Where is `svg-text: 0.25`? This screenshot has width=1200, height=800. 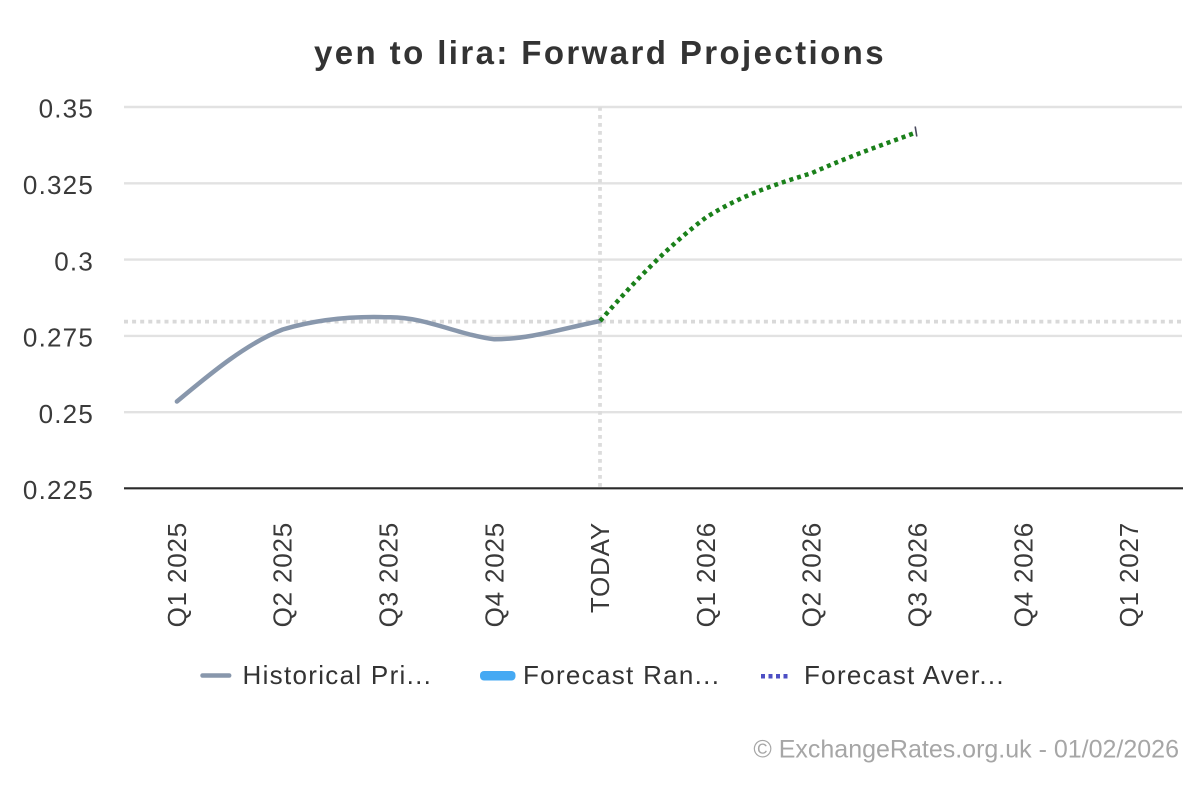
svg-text: 0.25 is located at coordinates (66, 414).